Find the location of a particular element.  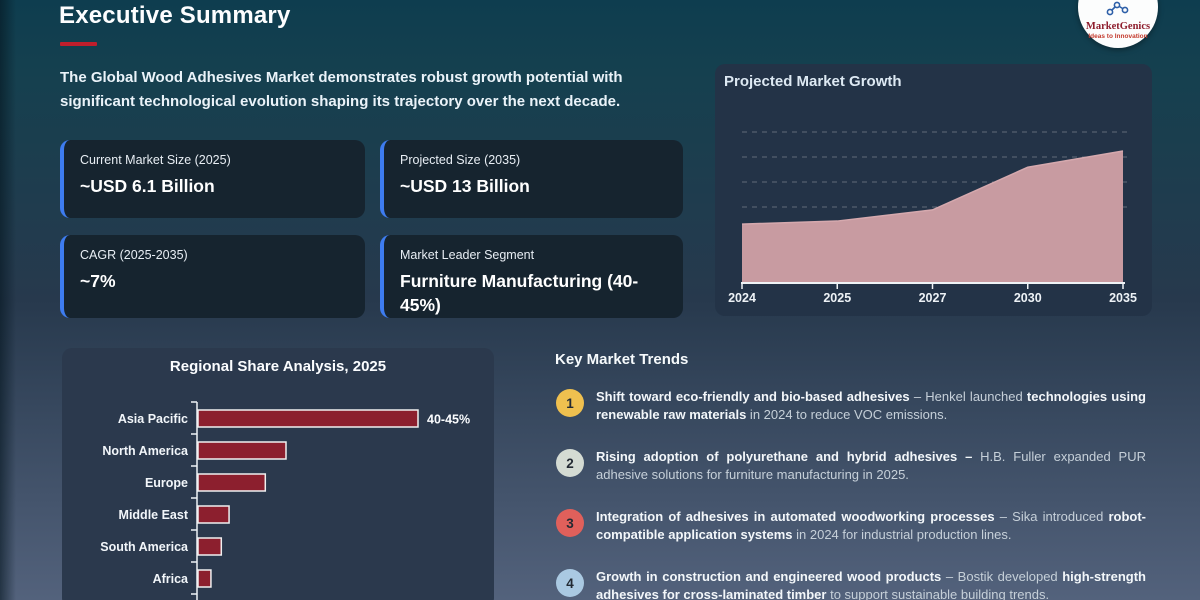

x-axis-tick-label: 2027 is located at coordinates (933, 298).